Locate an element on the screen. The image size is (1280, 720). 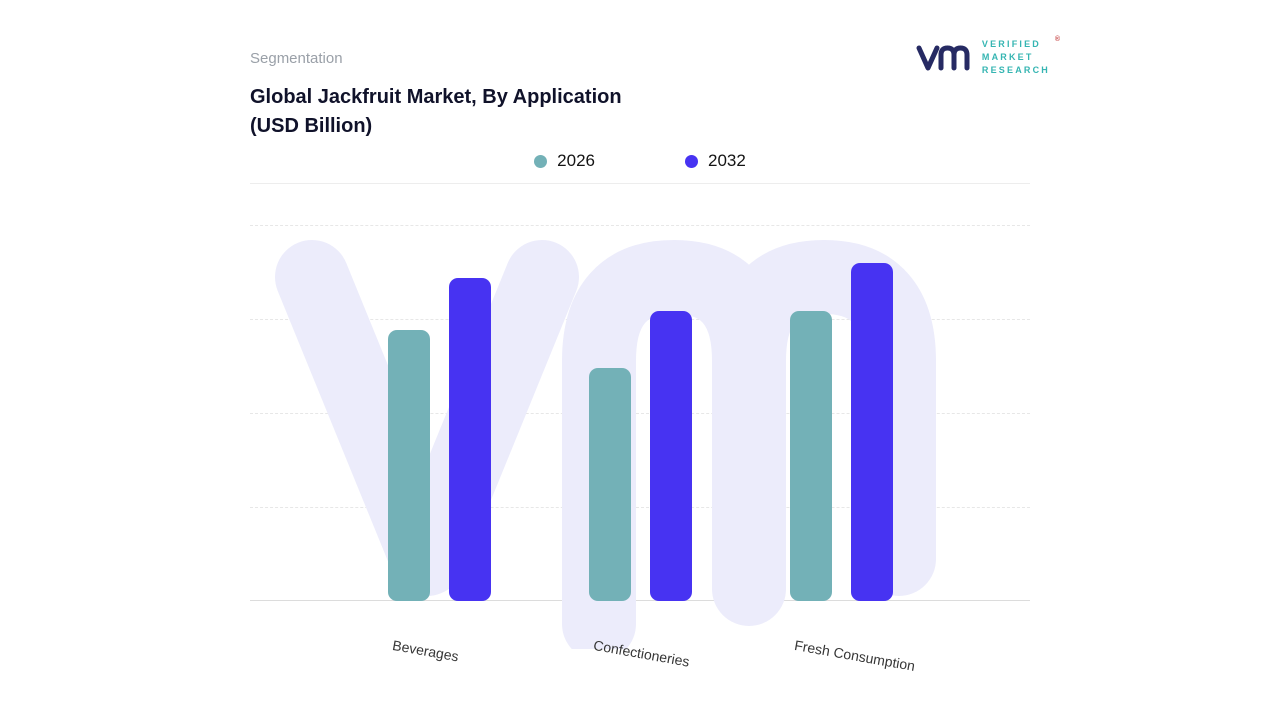
bar-group-confectioneries: Confectioneries is located at coordinates (640, 490).